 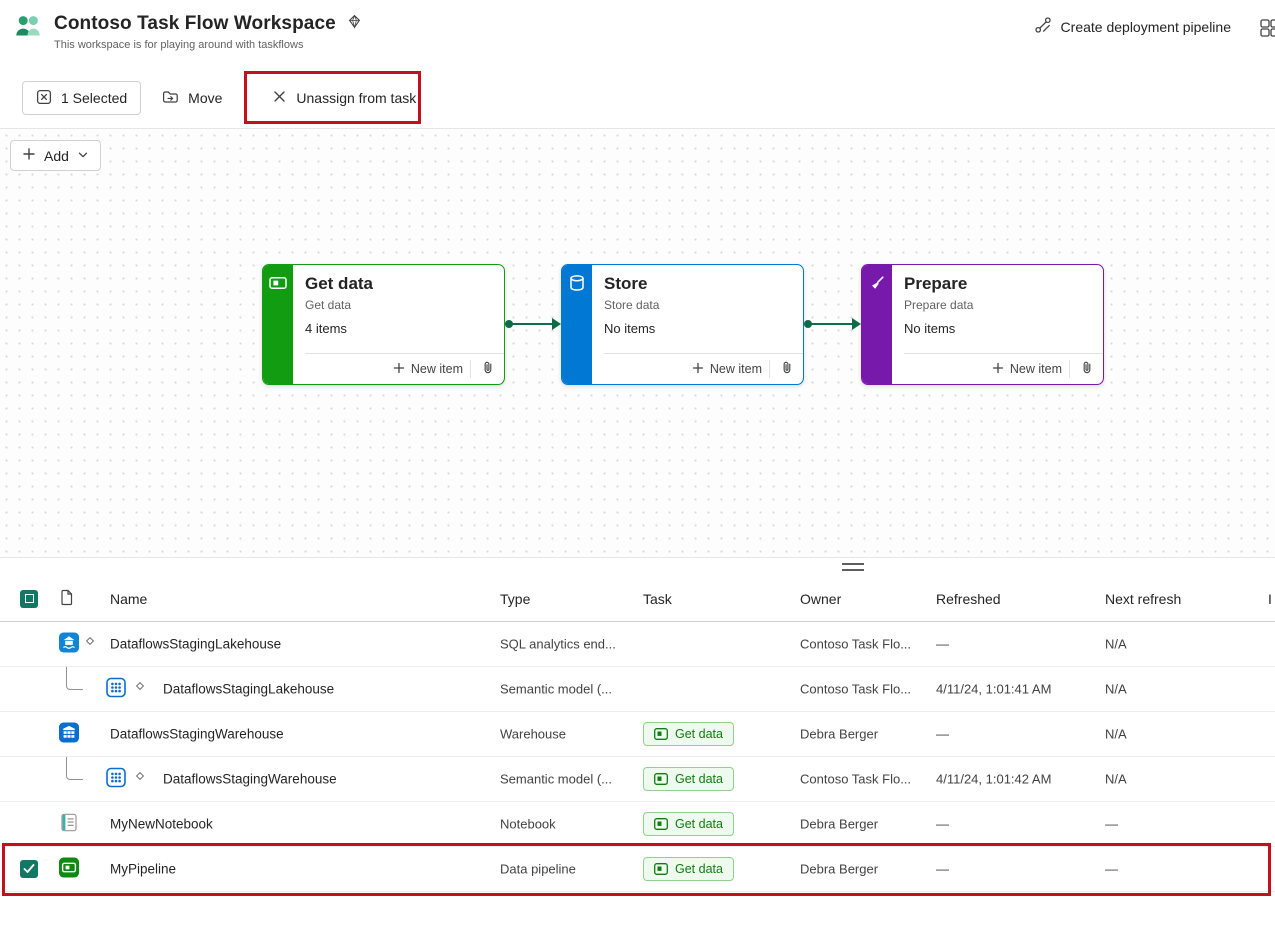 What do you see at coordinates (637, 98) in the screenshot?
I see `selection-toolbar: 1 Selected Move Unassign from task` at bounding box center [637, 98].